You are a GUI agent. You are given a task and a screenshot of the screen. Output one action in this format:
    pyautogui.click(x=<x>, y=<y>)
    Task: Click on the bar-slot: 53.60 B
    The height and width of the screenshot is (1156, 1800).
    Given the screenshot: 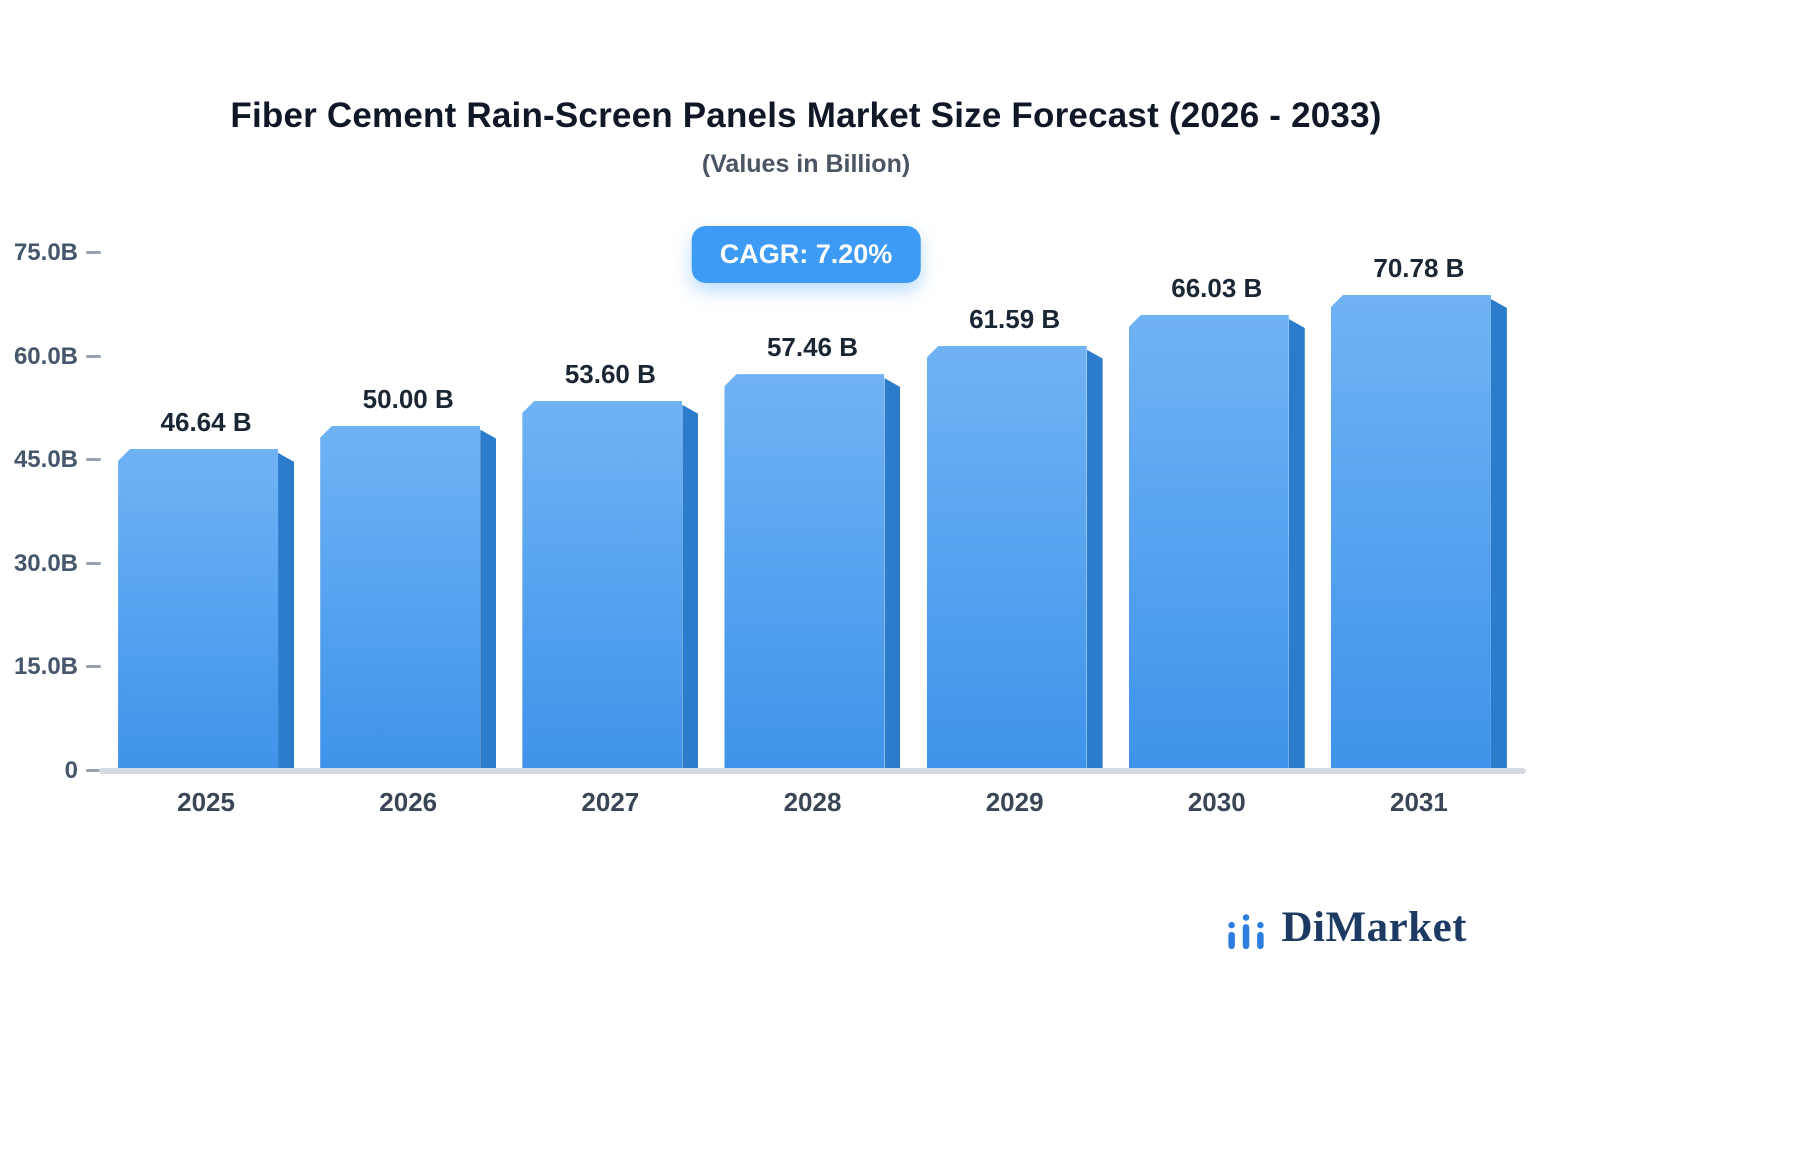 What is the action you would take?
    pyautogui.click(x=610, y=512)
    